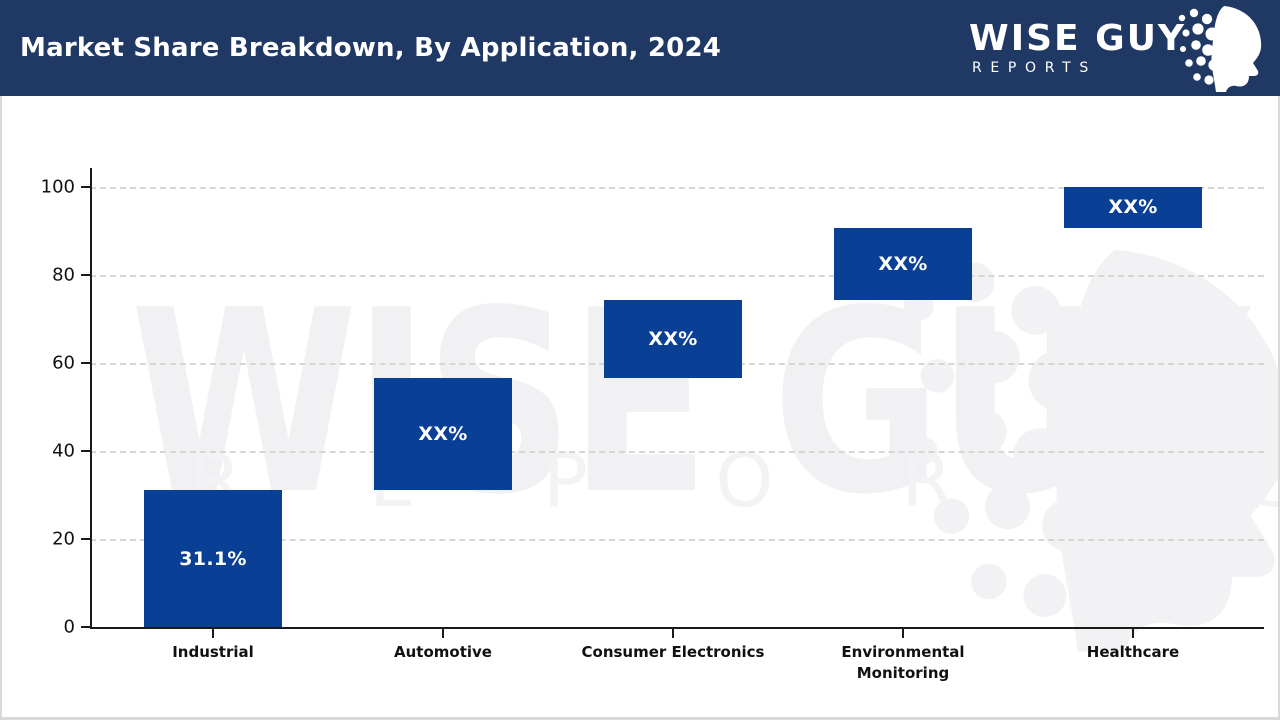 The image size is (1280, 720). Describe the element at coordinates (63, 539) in the screenshot. I see `y-tick-label: 20` at that location.